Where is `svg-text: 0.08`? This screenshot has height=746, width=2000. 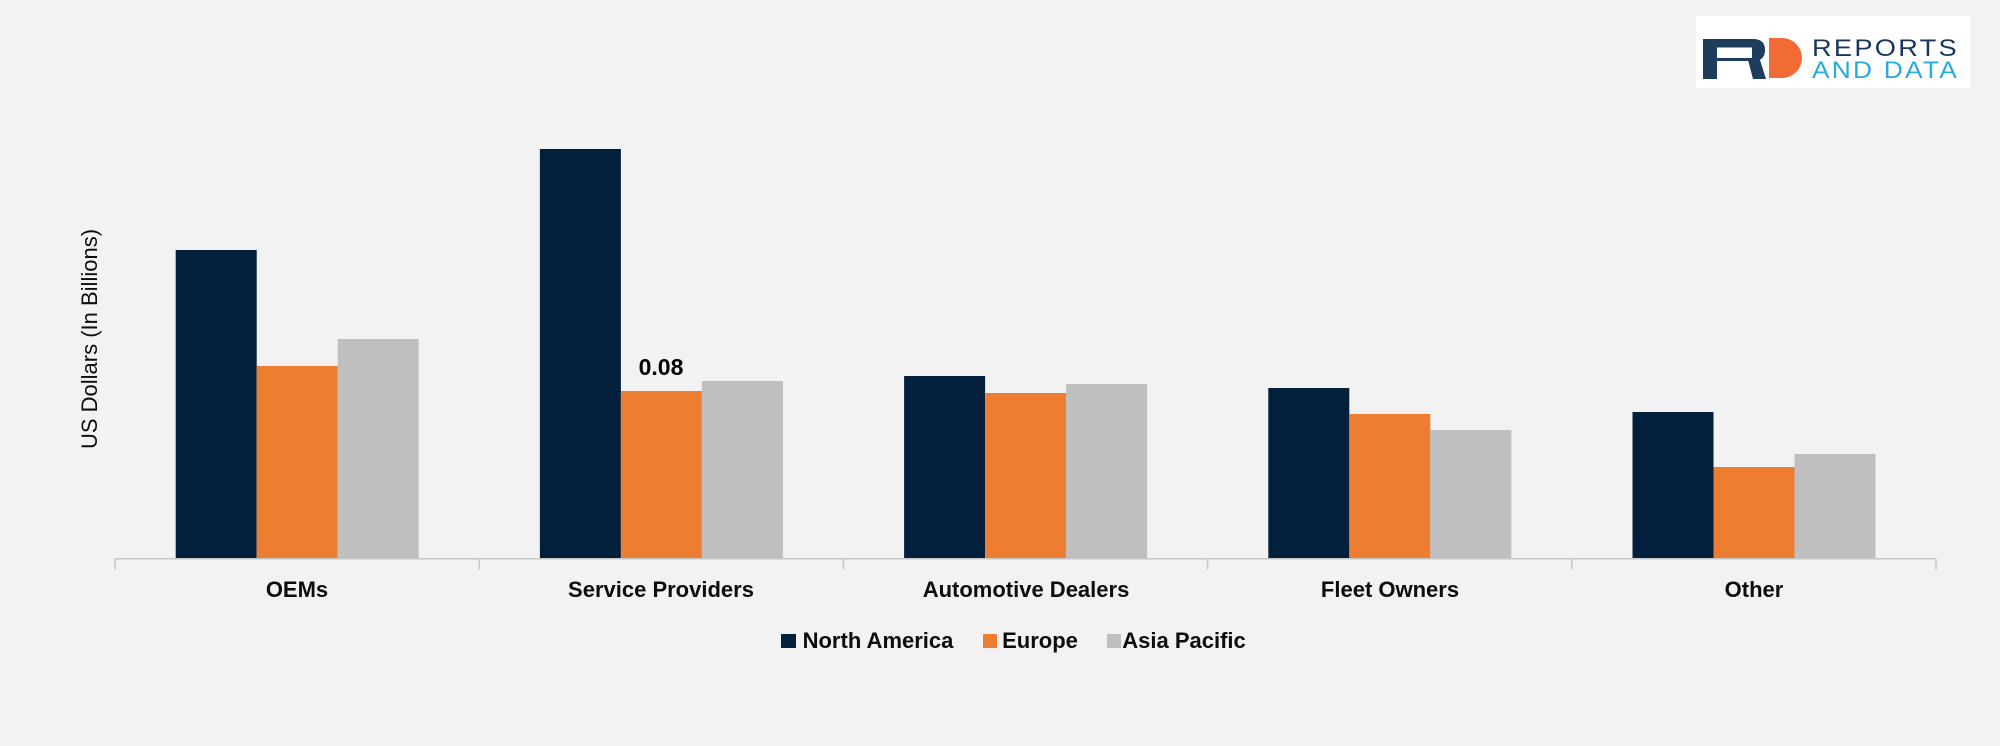
svg-text: 0.08 is located at coordinates (661, 367).